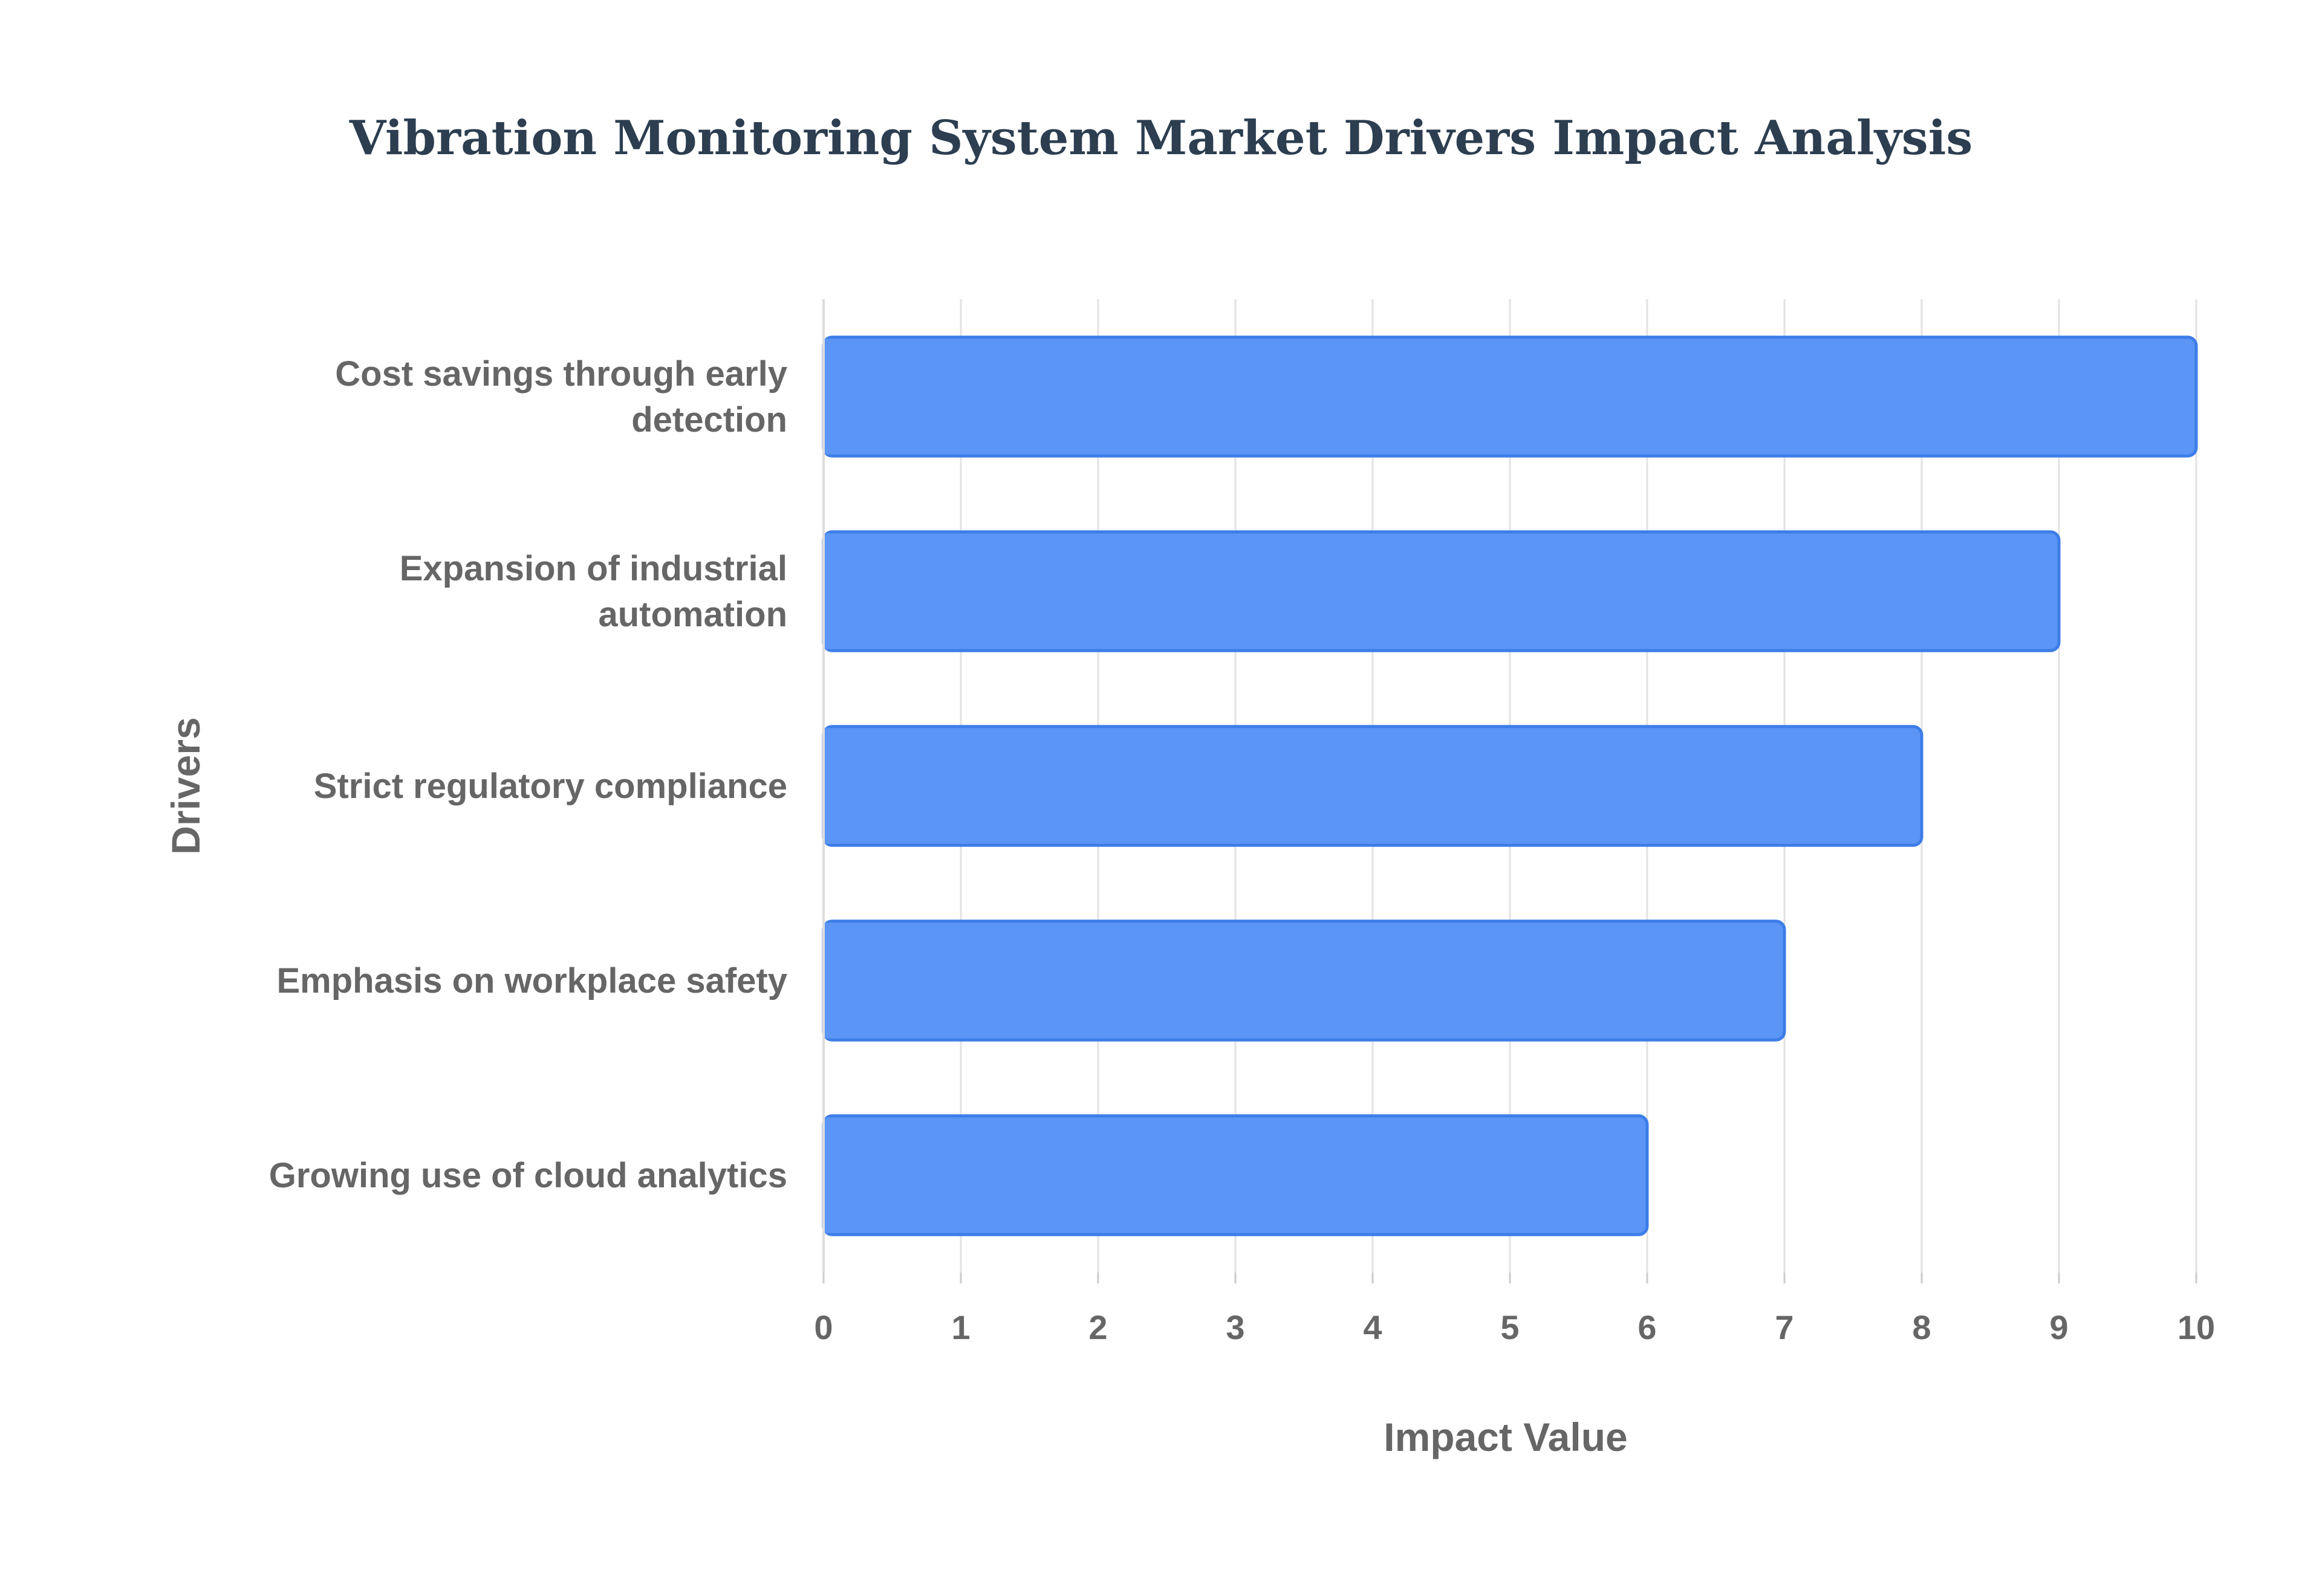  What do you see at coordinates (593, 568) in the screenshot?
I see `category-label-line: Expansion of industrial` at bounding box center [593, 568].